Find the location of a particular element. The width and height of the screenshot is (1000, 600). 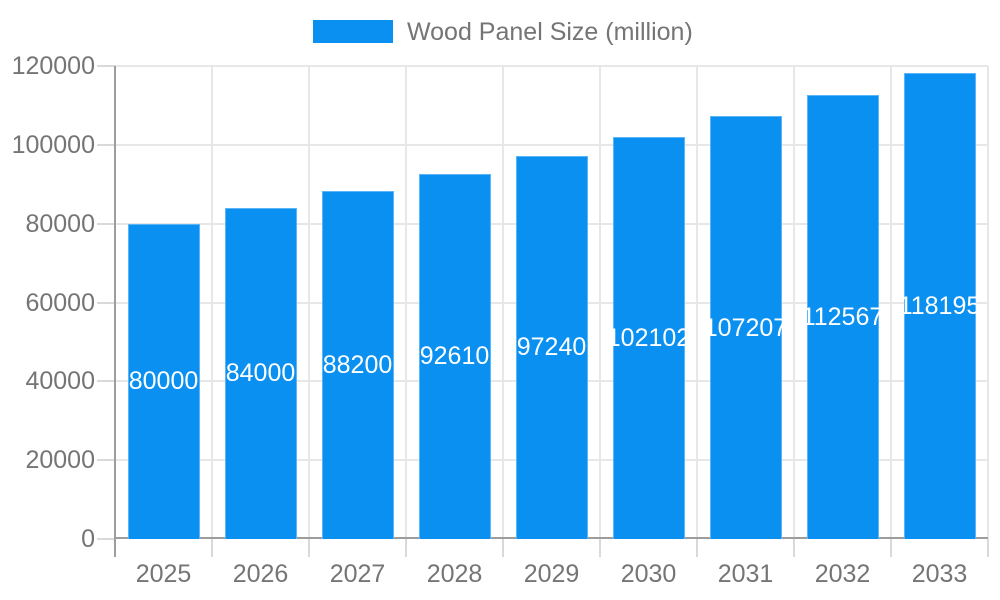

bar-value-label: 112567 is located at coordinates (842, 317).